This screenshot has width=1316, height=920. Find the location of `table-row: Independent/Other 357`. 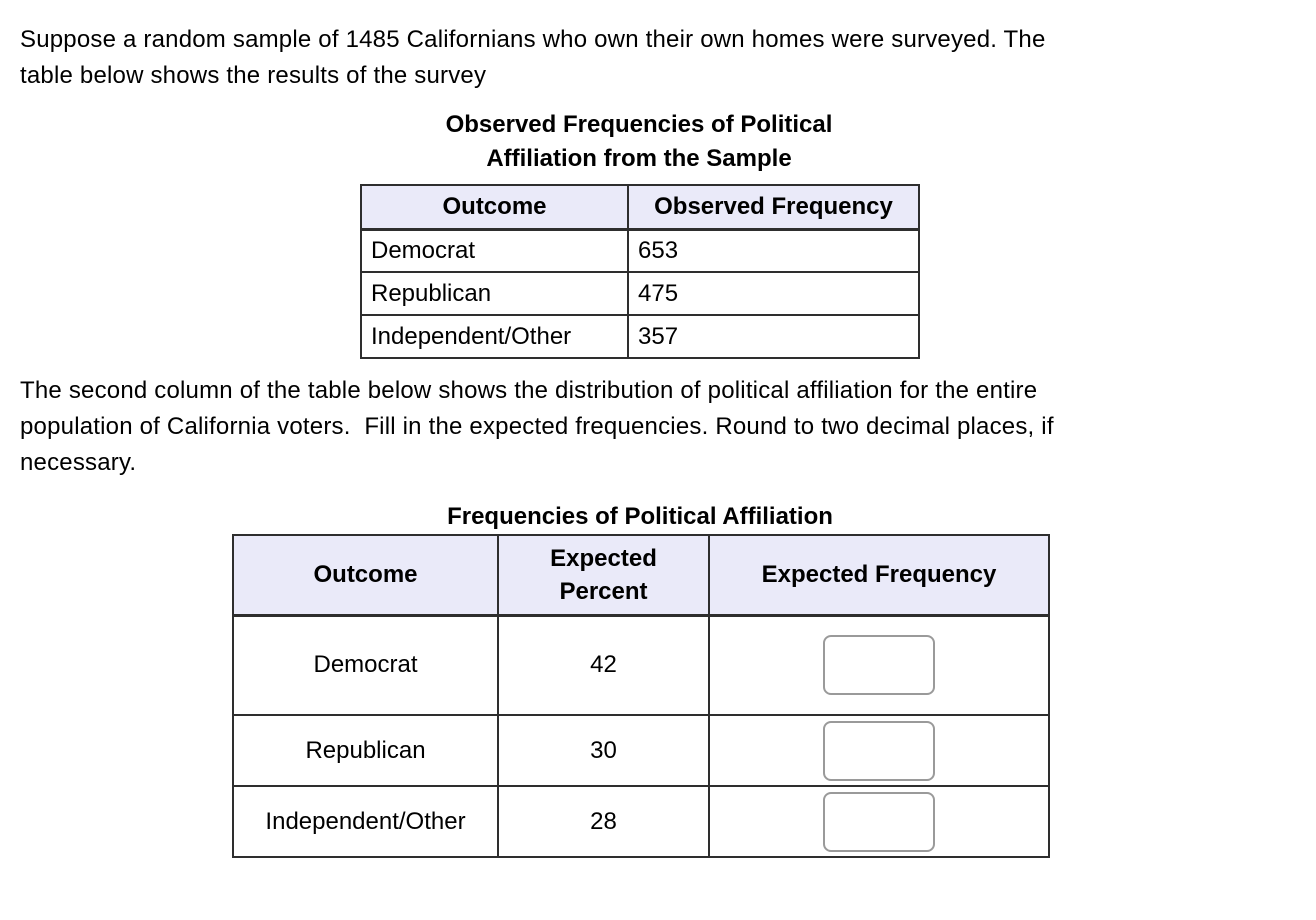

table-row: Independent/Other 357 is located at coordinates (640, 336).